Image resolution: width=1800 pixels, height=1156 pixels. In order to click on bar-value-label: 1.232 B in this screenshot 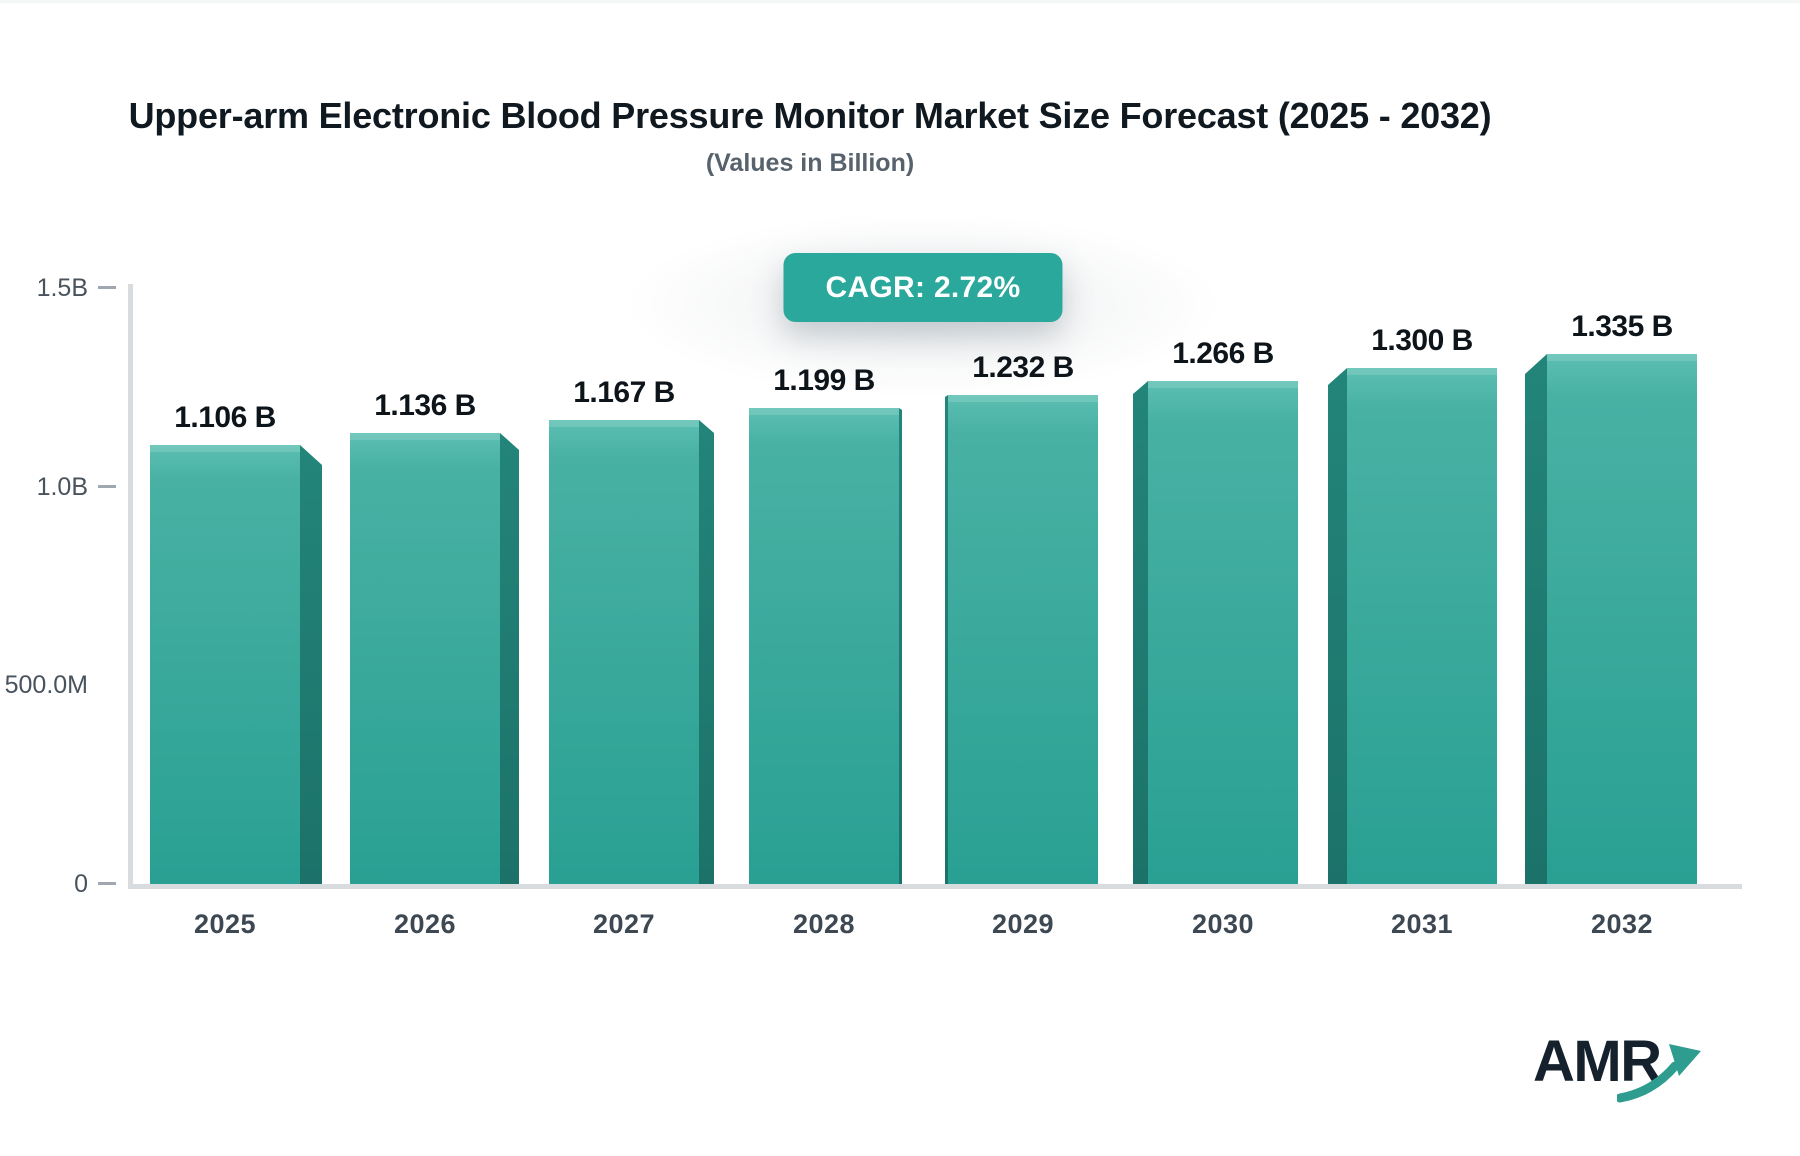, I will do `click(1023, 367)`.